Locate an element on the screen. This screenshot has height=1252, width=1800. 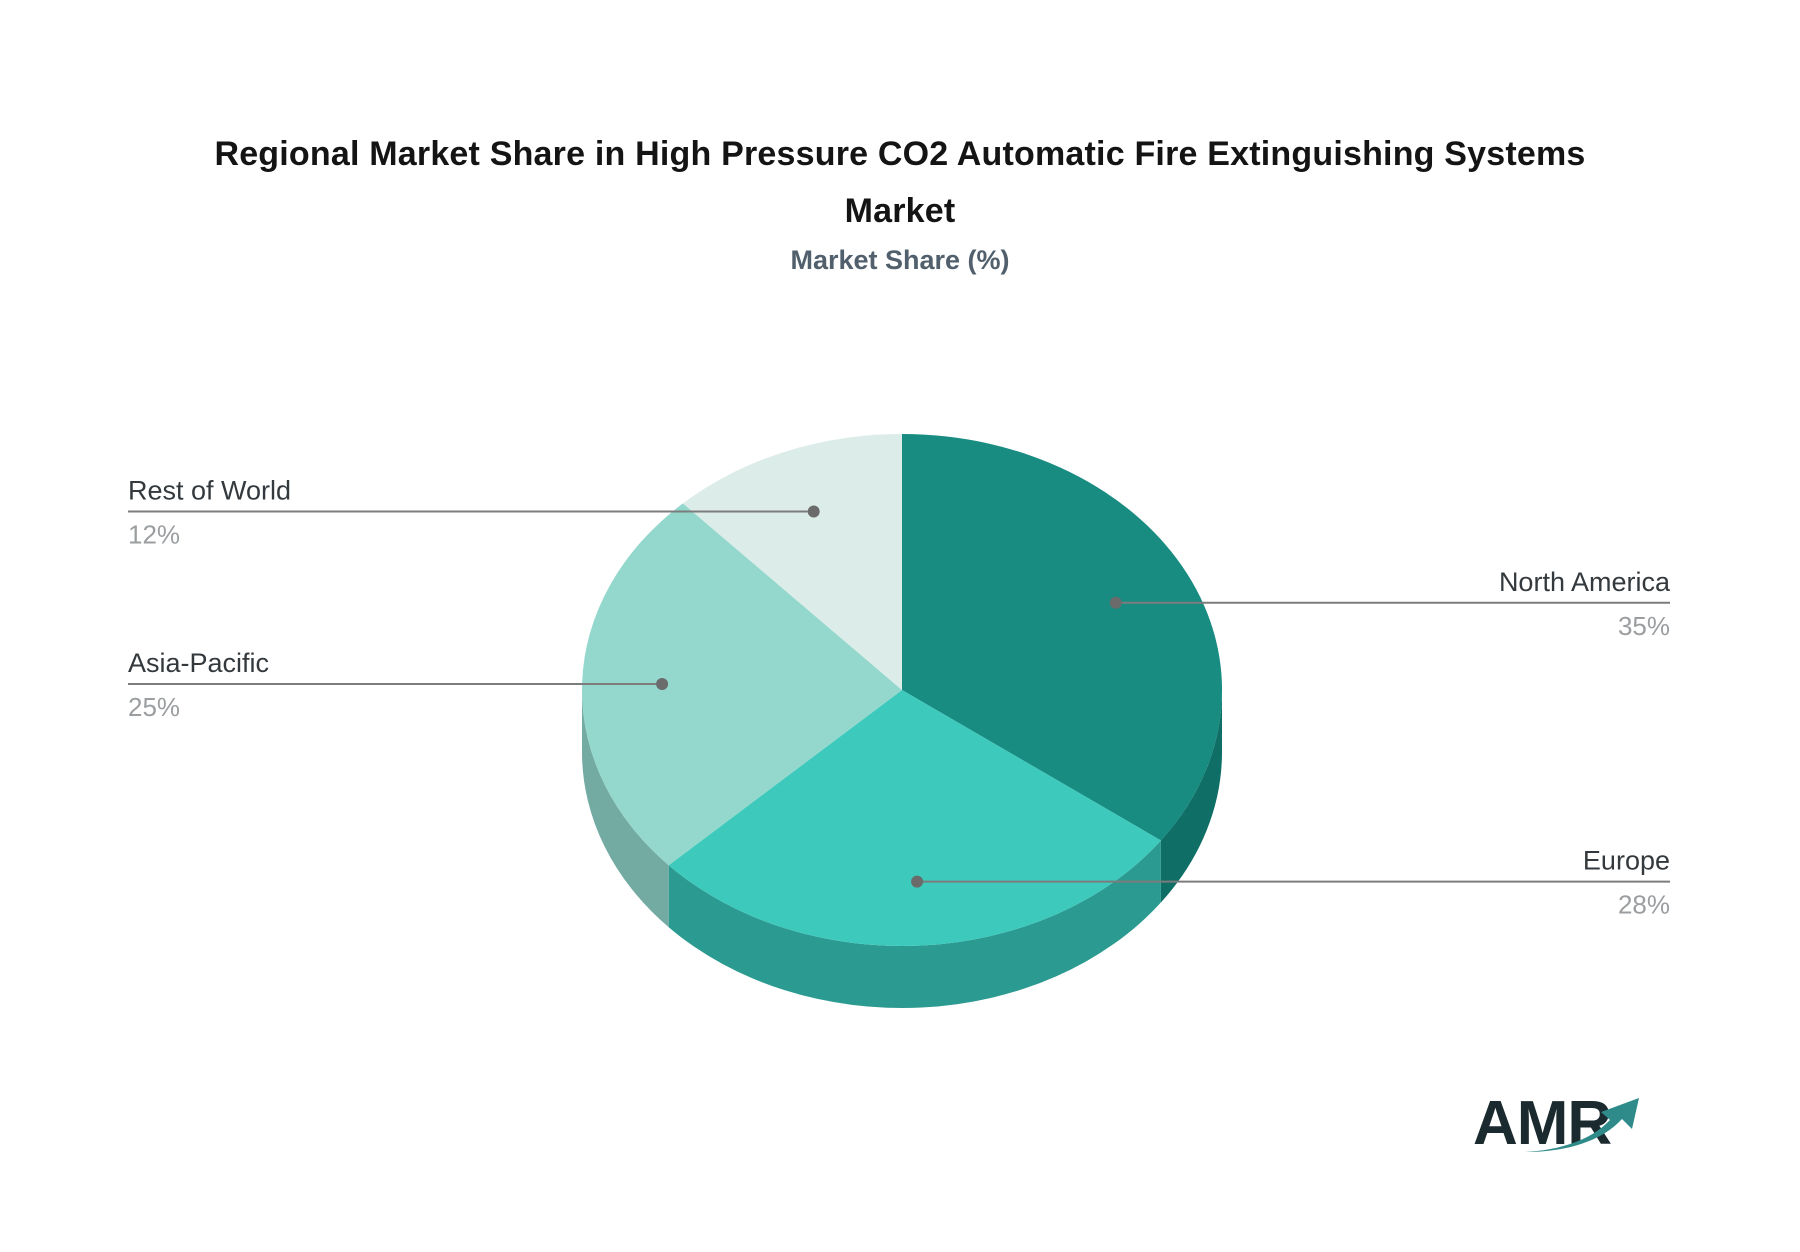
leader-dot-asia-pacific is located at coordinates (662, 684).